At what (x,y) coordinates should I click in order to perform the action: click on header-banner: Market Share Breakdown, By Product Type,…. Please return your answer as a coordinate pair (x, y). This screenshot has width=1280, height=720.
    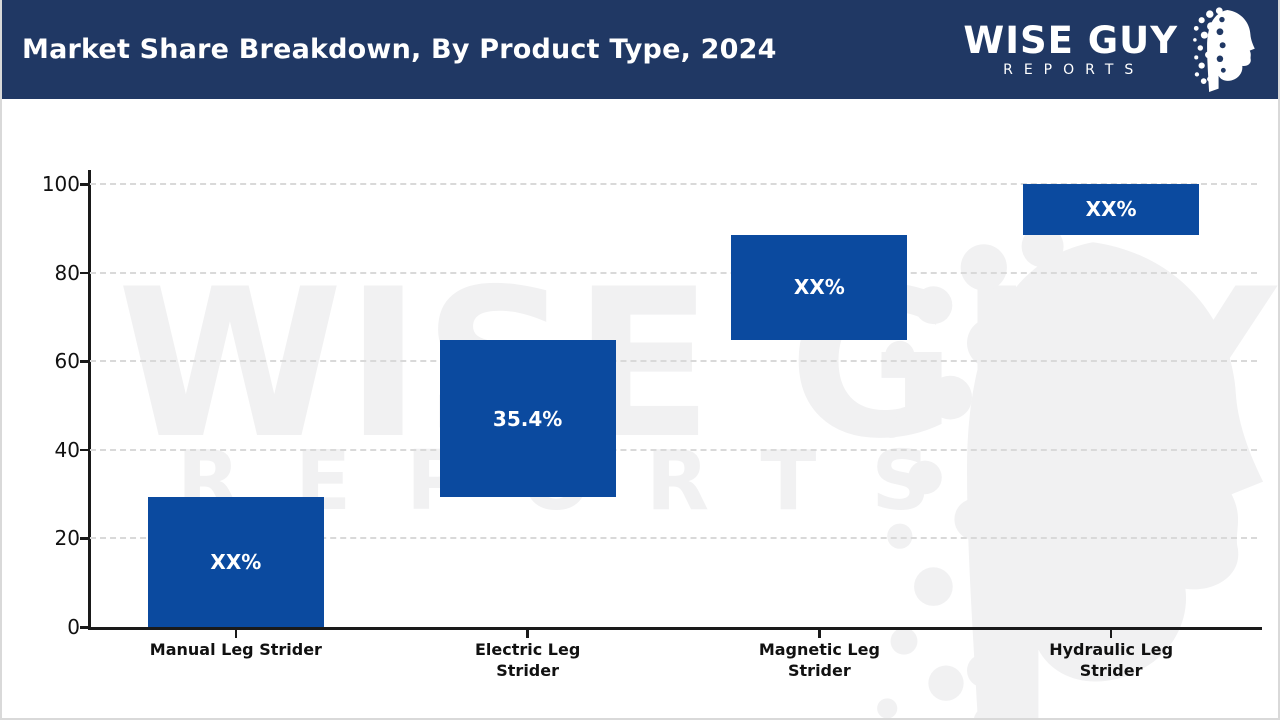
    Looking at the image, I should click on (640, 49).